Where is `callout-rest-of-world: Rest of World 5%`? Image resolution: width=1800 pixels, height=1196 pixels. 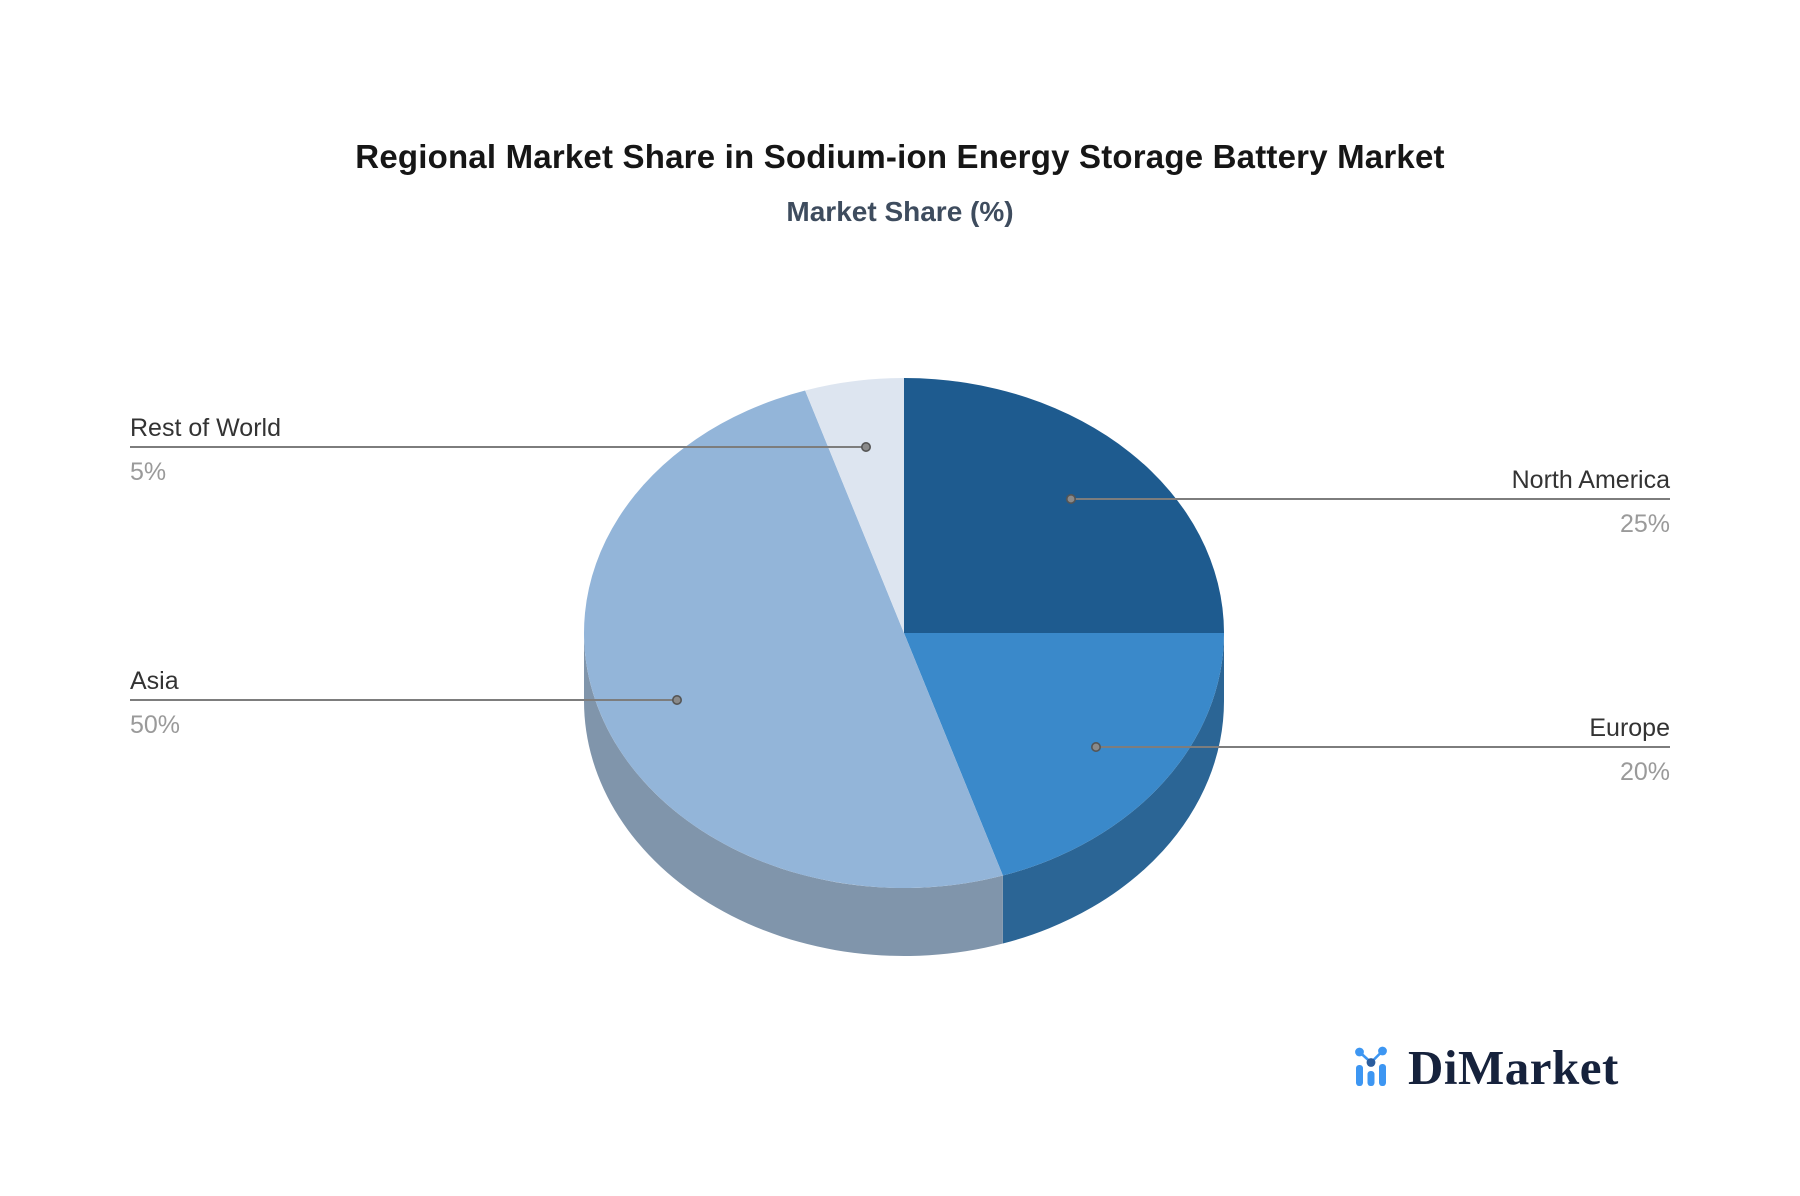
callout-rest-of-world: Rest of World 5% is located at coordinates (205, 450).